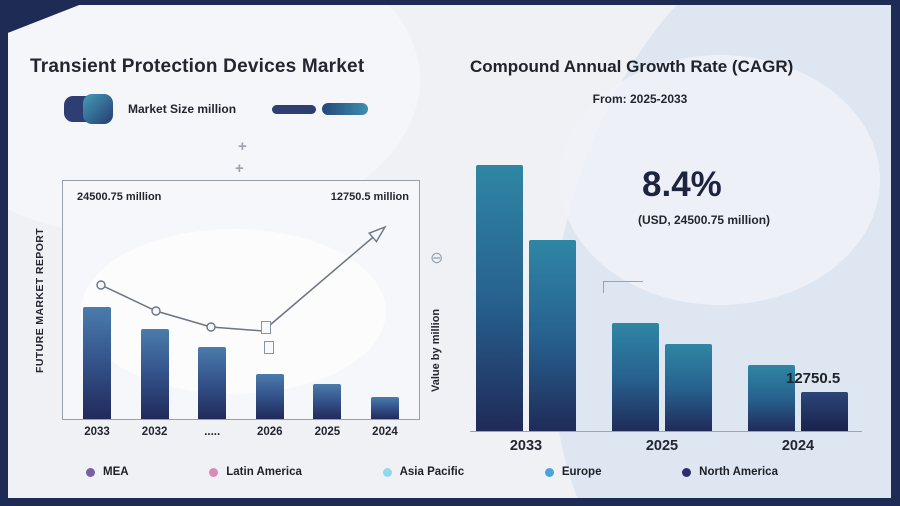 The image size is (900, 506). I want to click on step-decoration, so click(623, 287).